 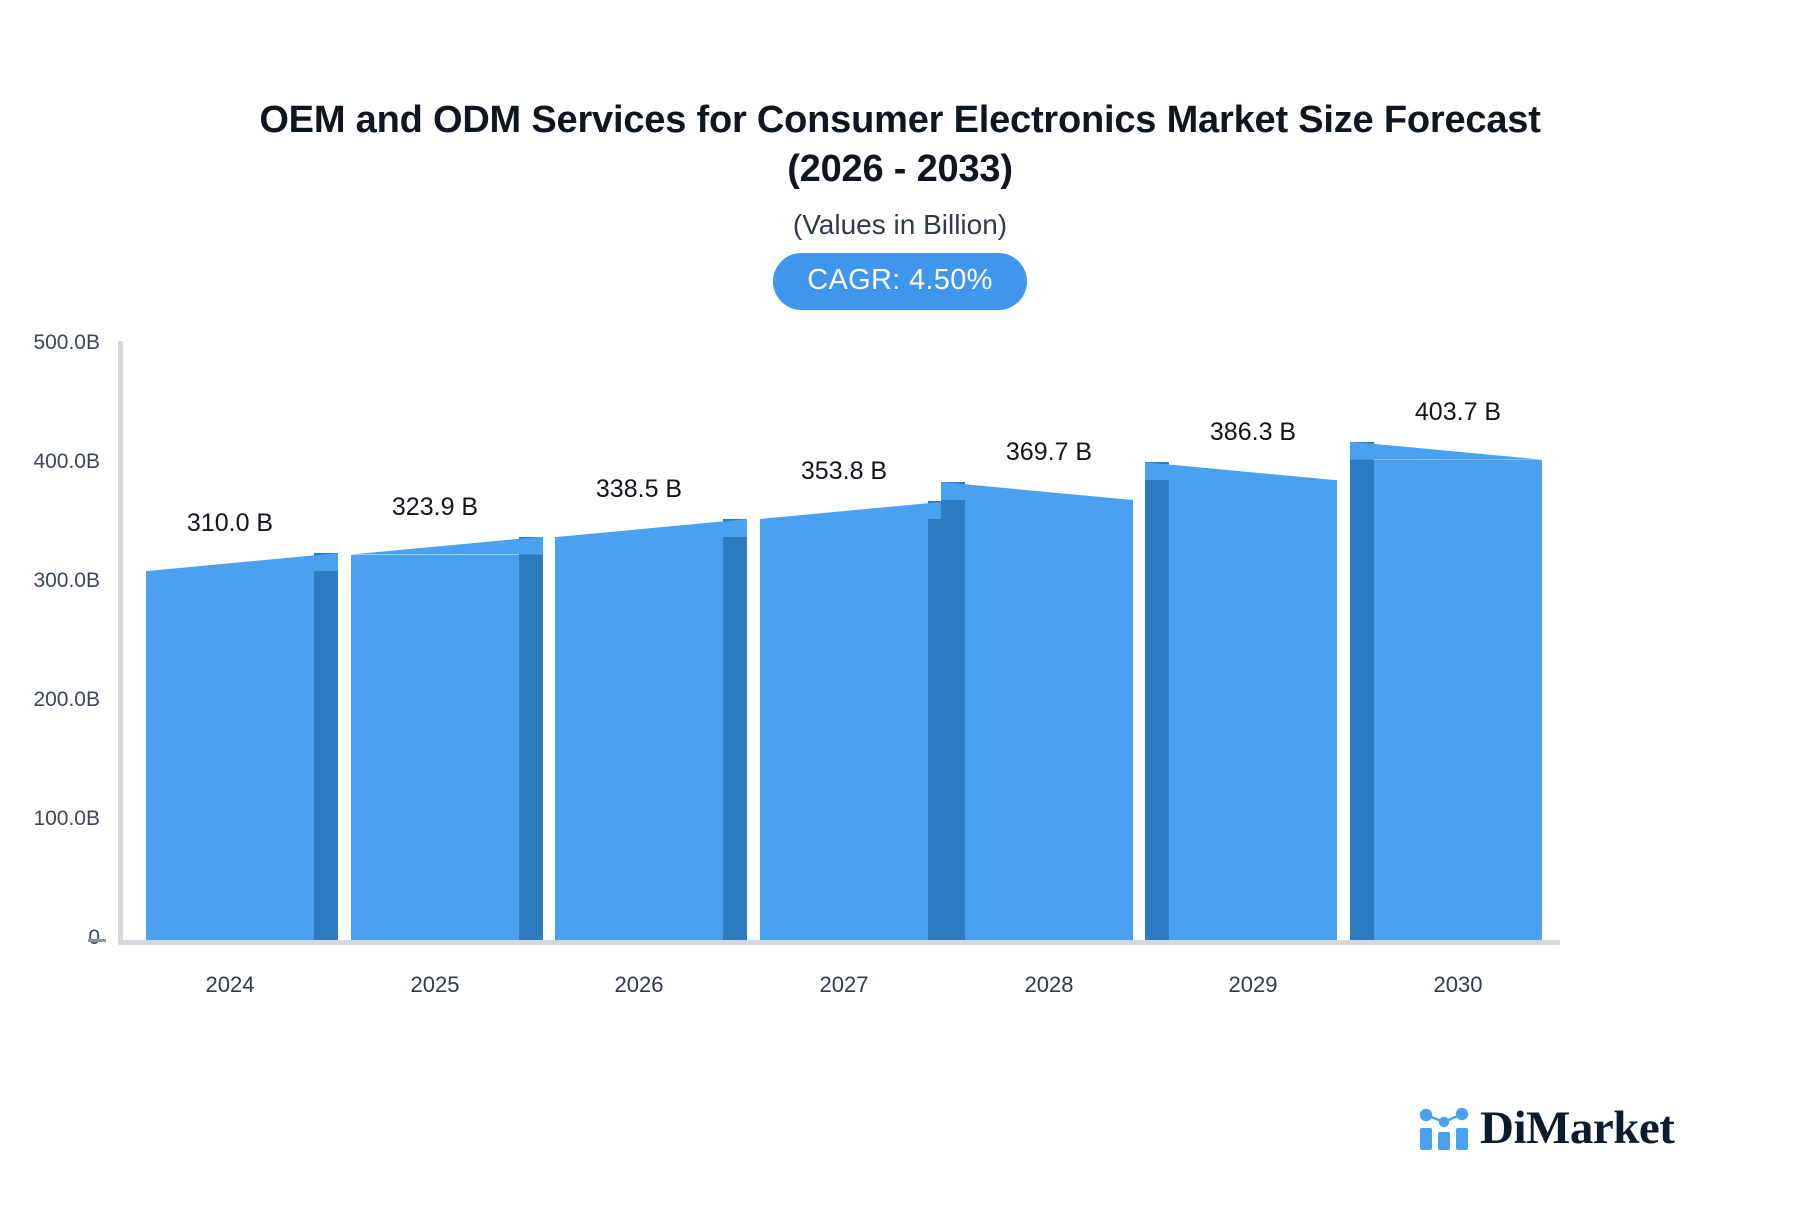 What do you see at coordinates (66, 580) in the screenshot?
I see `y-axis-tick-label: 300.0B` at bounding box center [66, 580].